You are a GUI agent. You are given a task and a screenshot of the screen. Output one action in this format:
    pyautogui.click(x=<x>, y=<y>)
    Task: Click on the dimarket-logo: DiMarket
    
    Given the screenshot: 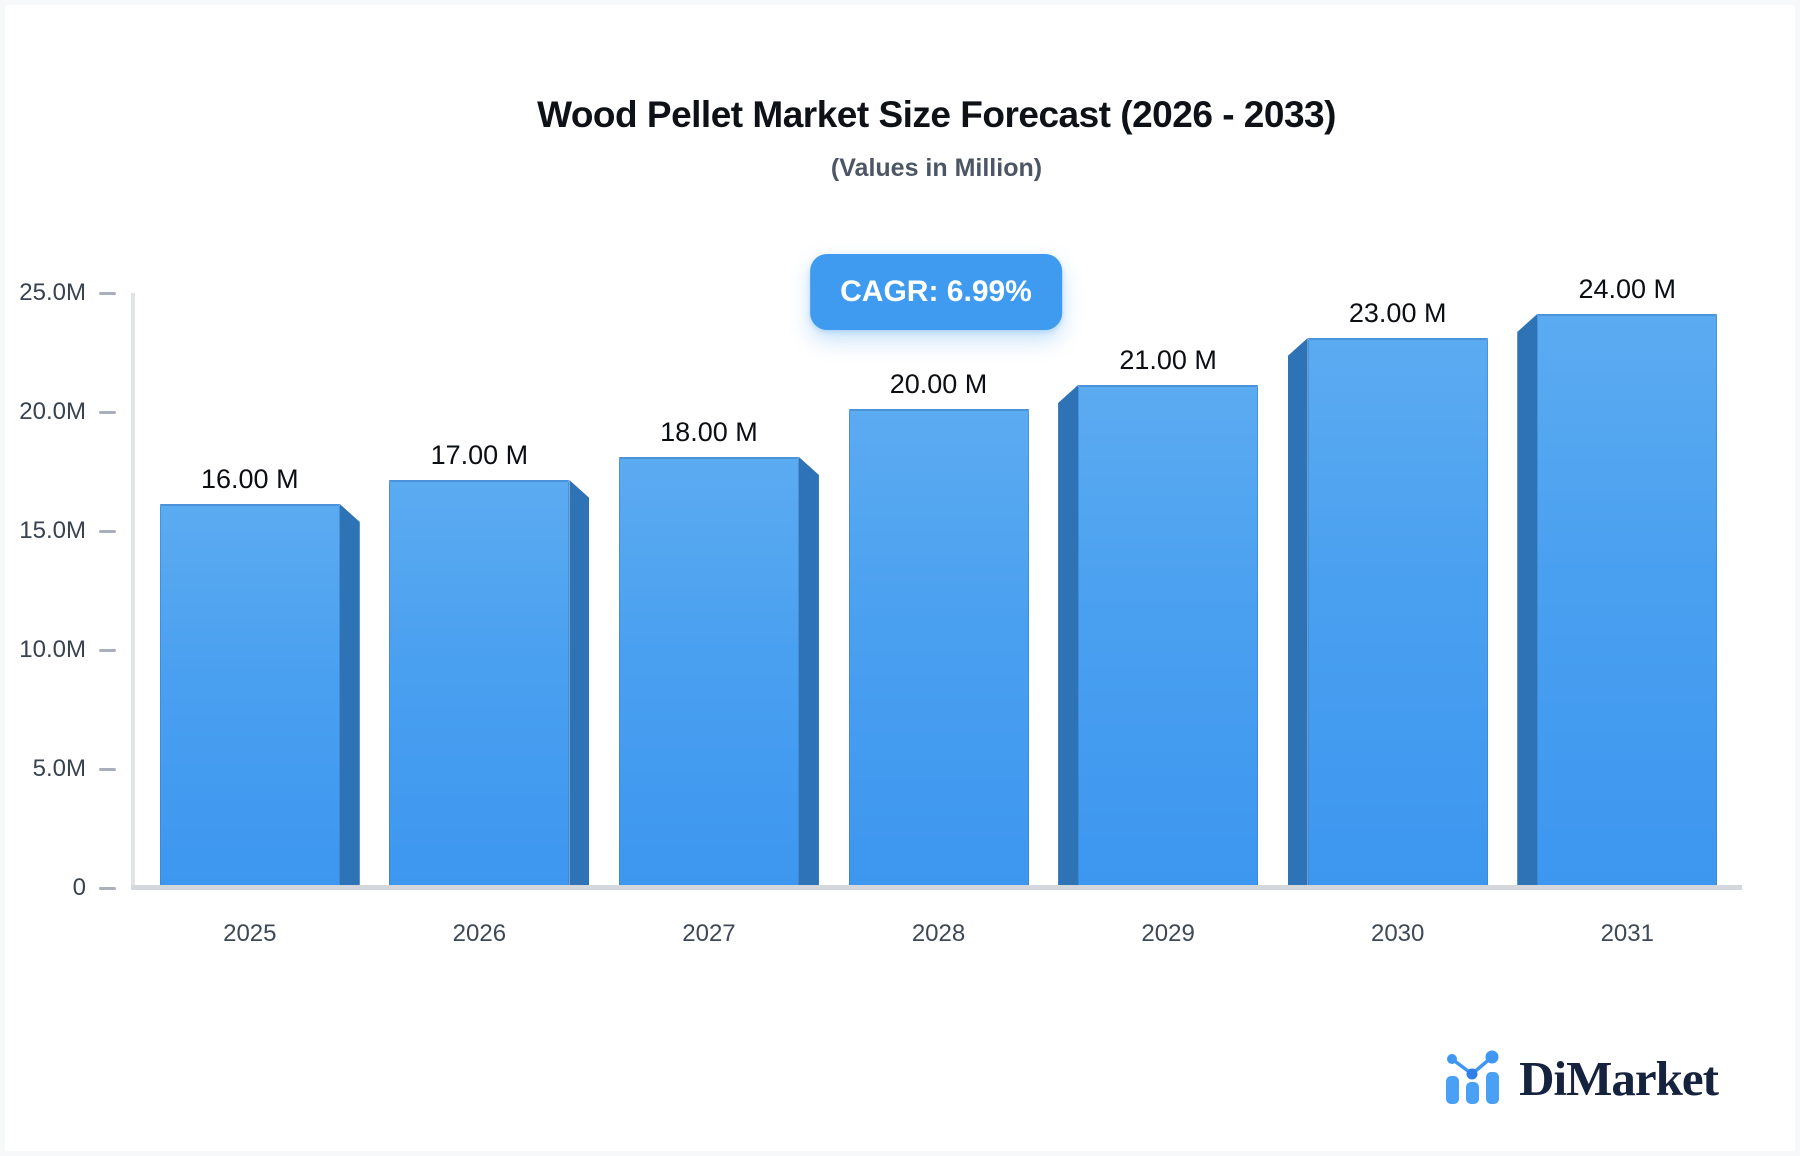 What is the action you would take?
    pyautogui.click(x=1579, y=1078)
    